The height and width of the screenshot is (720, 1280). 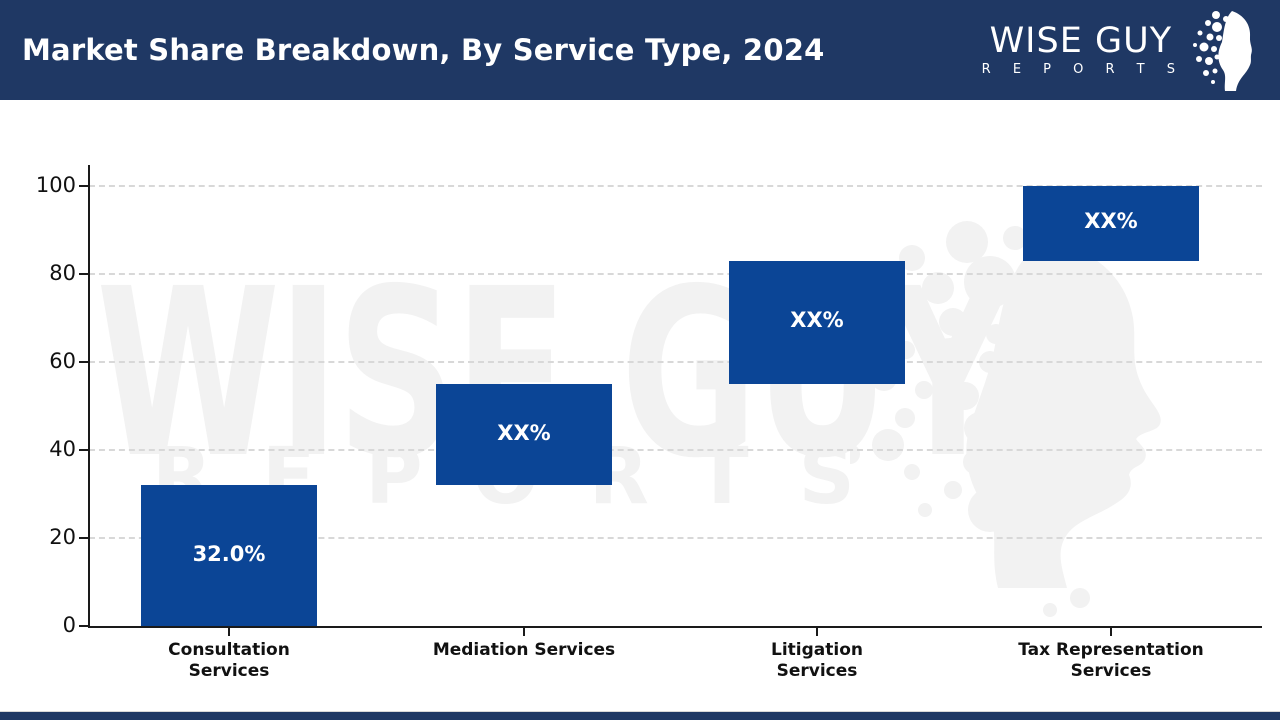 I want to click on x-category-line: Tax Representation, so click(x=1111, y=650).